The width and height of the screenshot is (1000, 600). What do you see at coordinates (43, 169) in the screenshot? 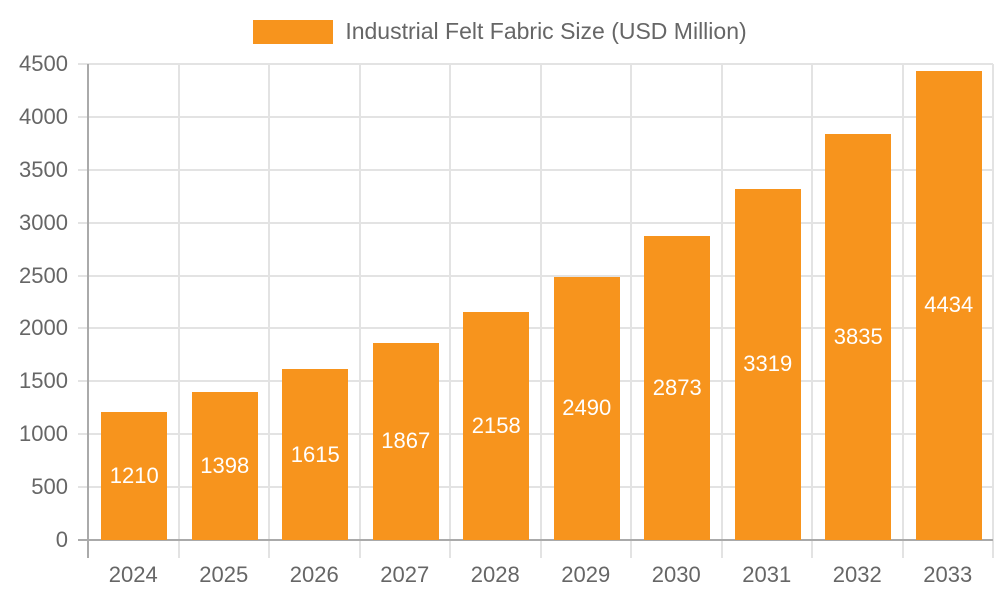
I see `y-tick-label: 3500` at bounding box center [43, 169].